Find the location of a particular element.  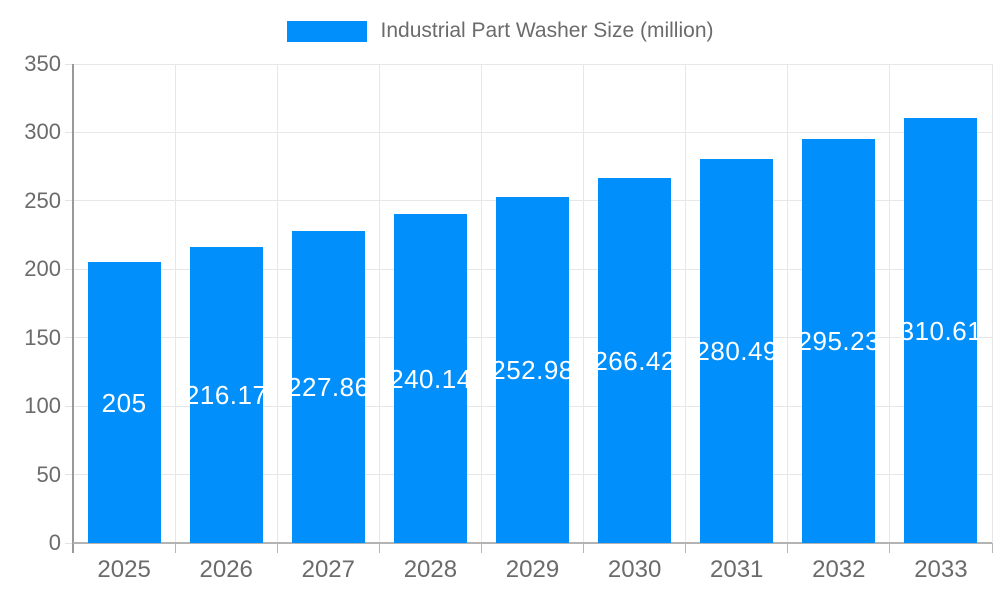

x-axis-label: 2025 is located at coordinates (124, 569).